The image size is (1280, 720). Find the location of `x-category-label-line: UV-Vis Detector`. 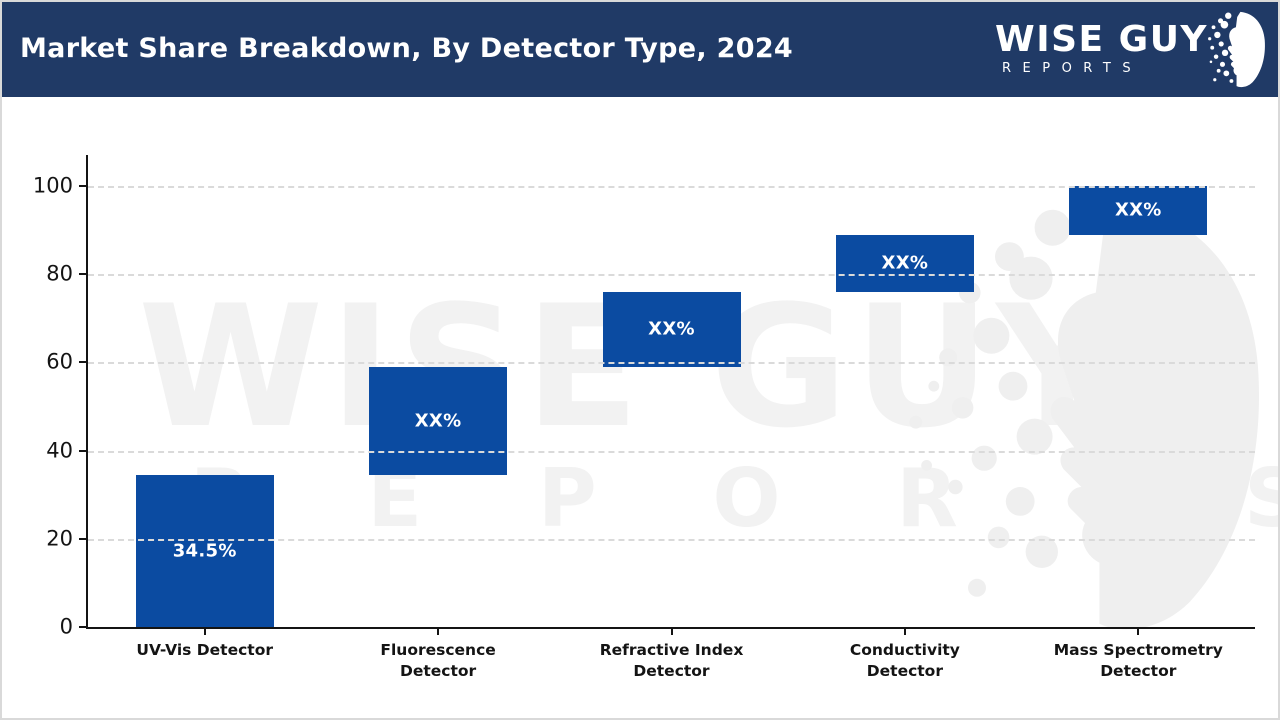

x-category-label-line: UV-Vis Detector is located at coordinates (204, 650).